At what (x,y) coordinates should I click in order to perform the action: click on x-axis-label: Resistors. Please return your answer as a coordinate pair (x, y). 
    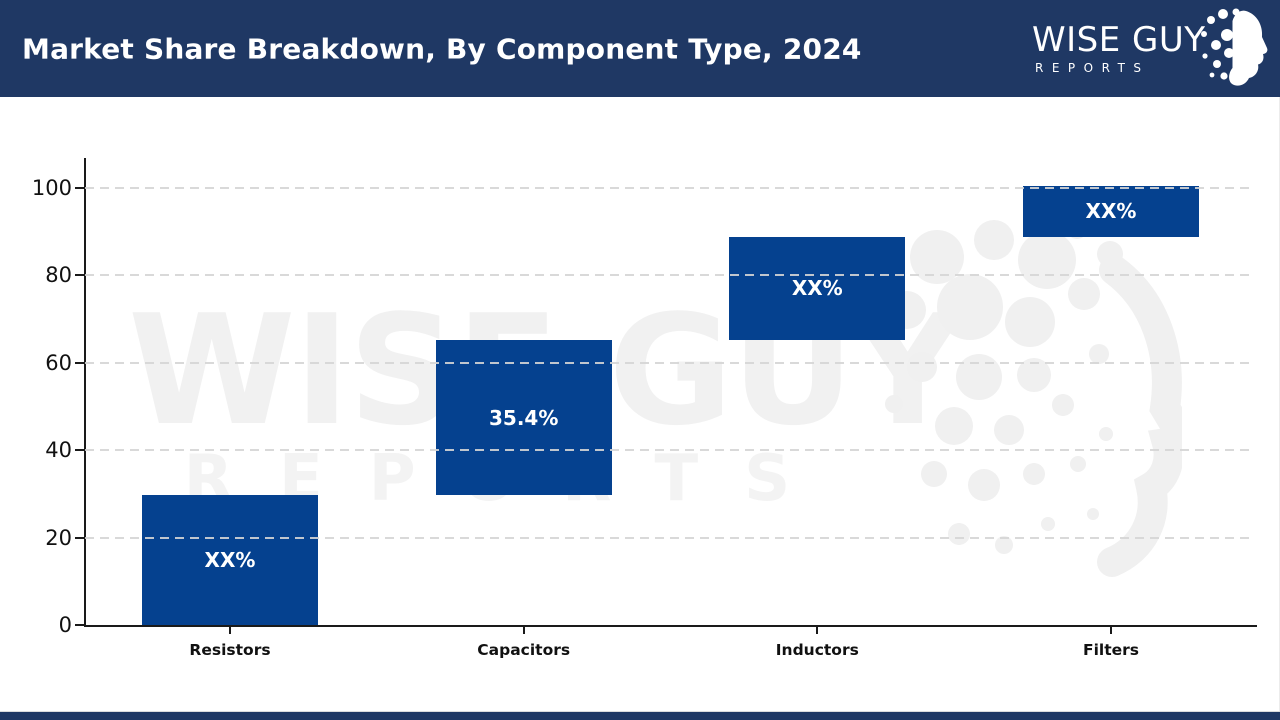
    Looking at the image, I should click on (230, 650).